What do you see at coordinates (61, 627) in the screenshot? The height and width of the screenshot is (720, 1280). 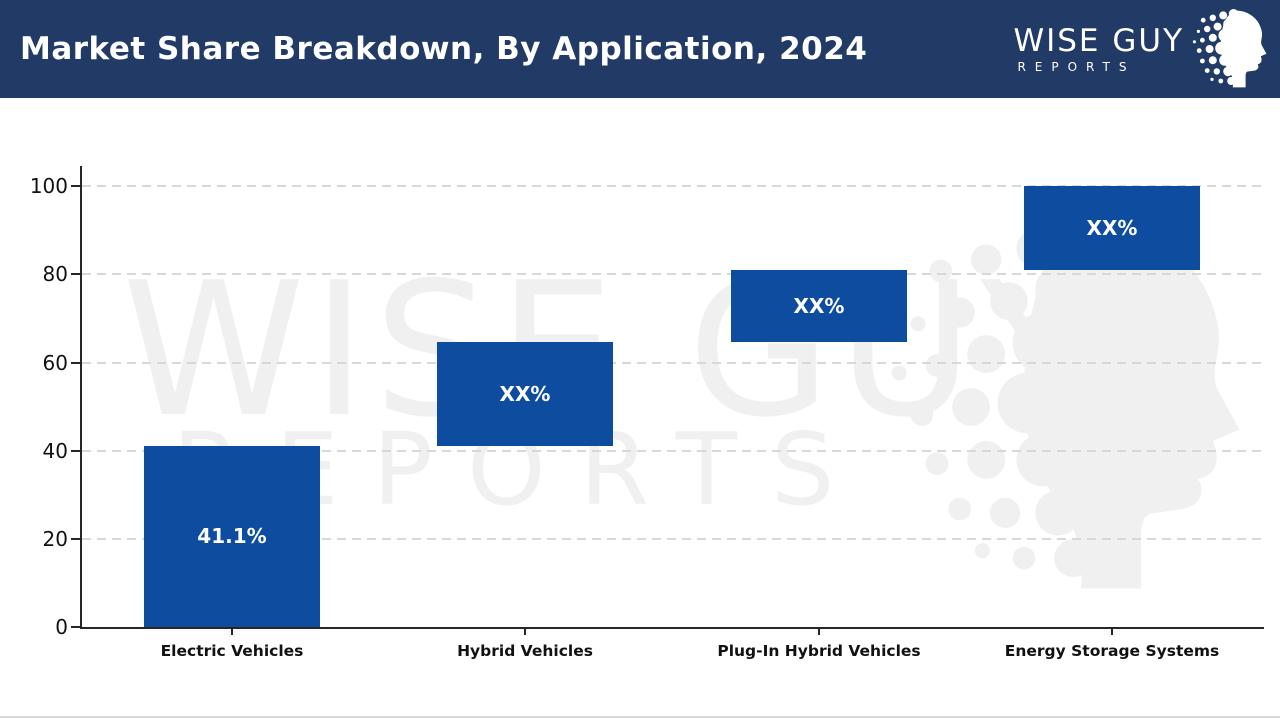 I see `y-tick-label: 0` at bounding box center [61, 627].